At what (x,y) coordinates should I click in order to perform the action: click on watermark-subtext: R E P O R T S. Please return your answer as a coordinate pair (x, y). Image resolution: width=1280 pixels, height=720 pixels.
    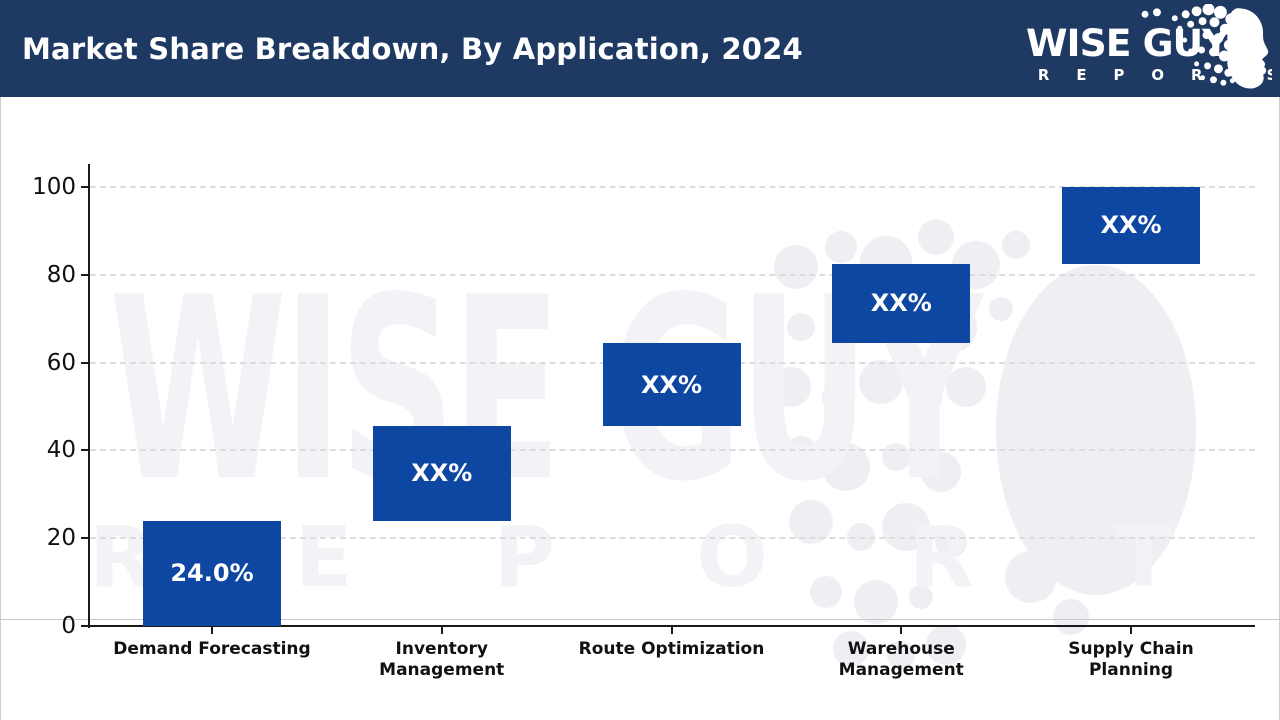
    Looking at the image, I should click on (684, 557).